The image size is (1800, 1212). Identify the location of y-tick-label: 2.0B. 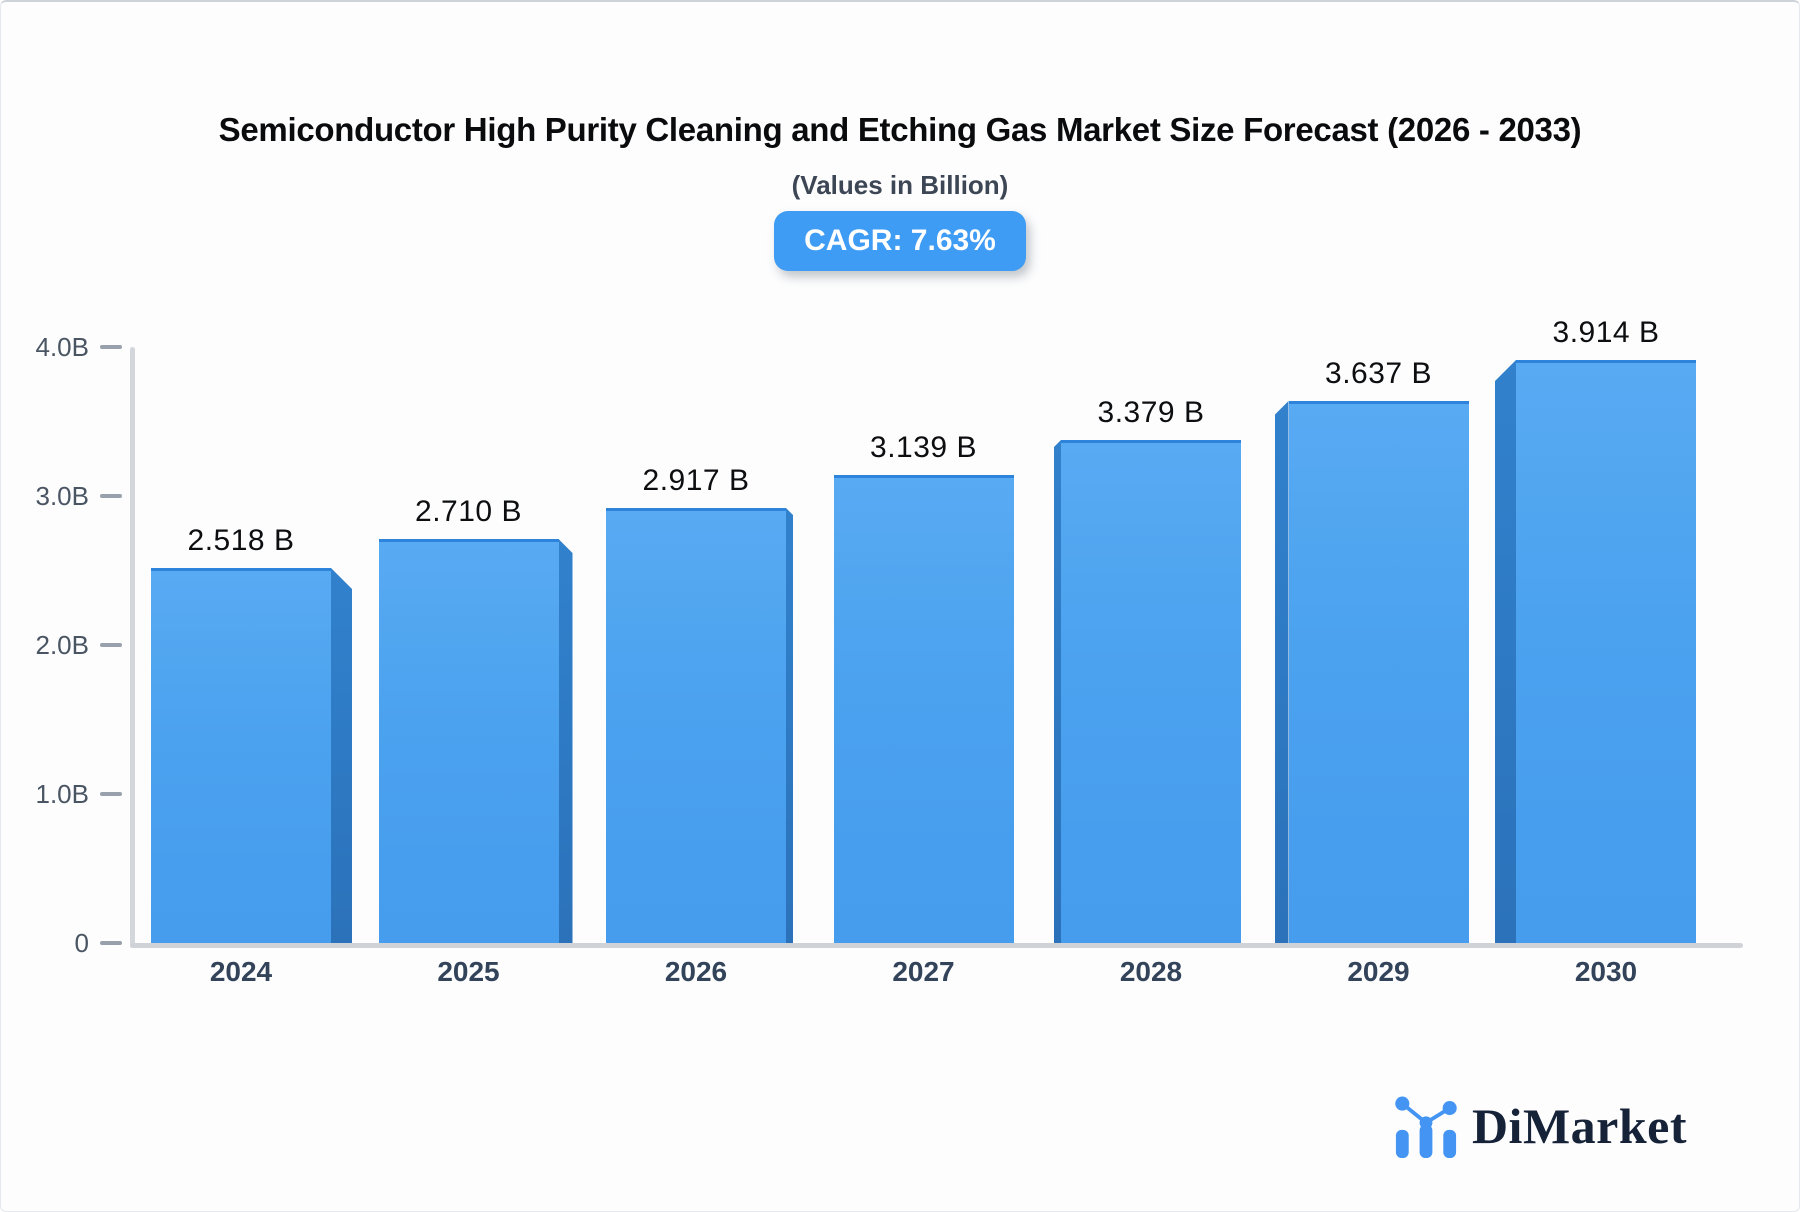
(62, 645).